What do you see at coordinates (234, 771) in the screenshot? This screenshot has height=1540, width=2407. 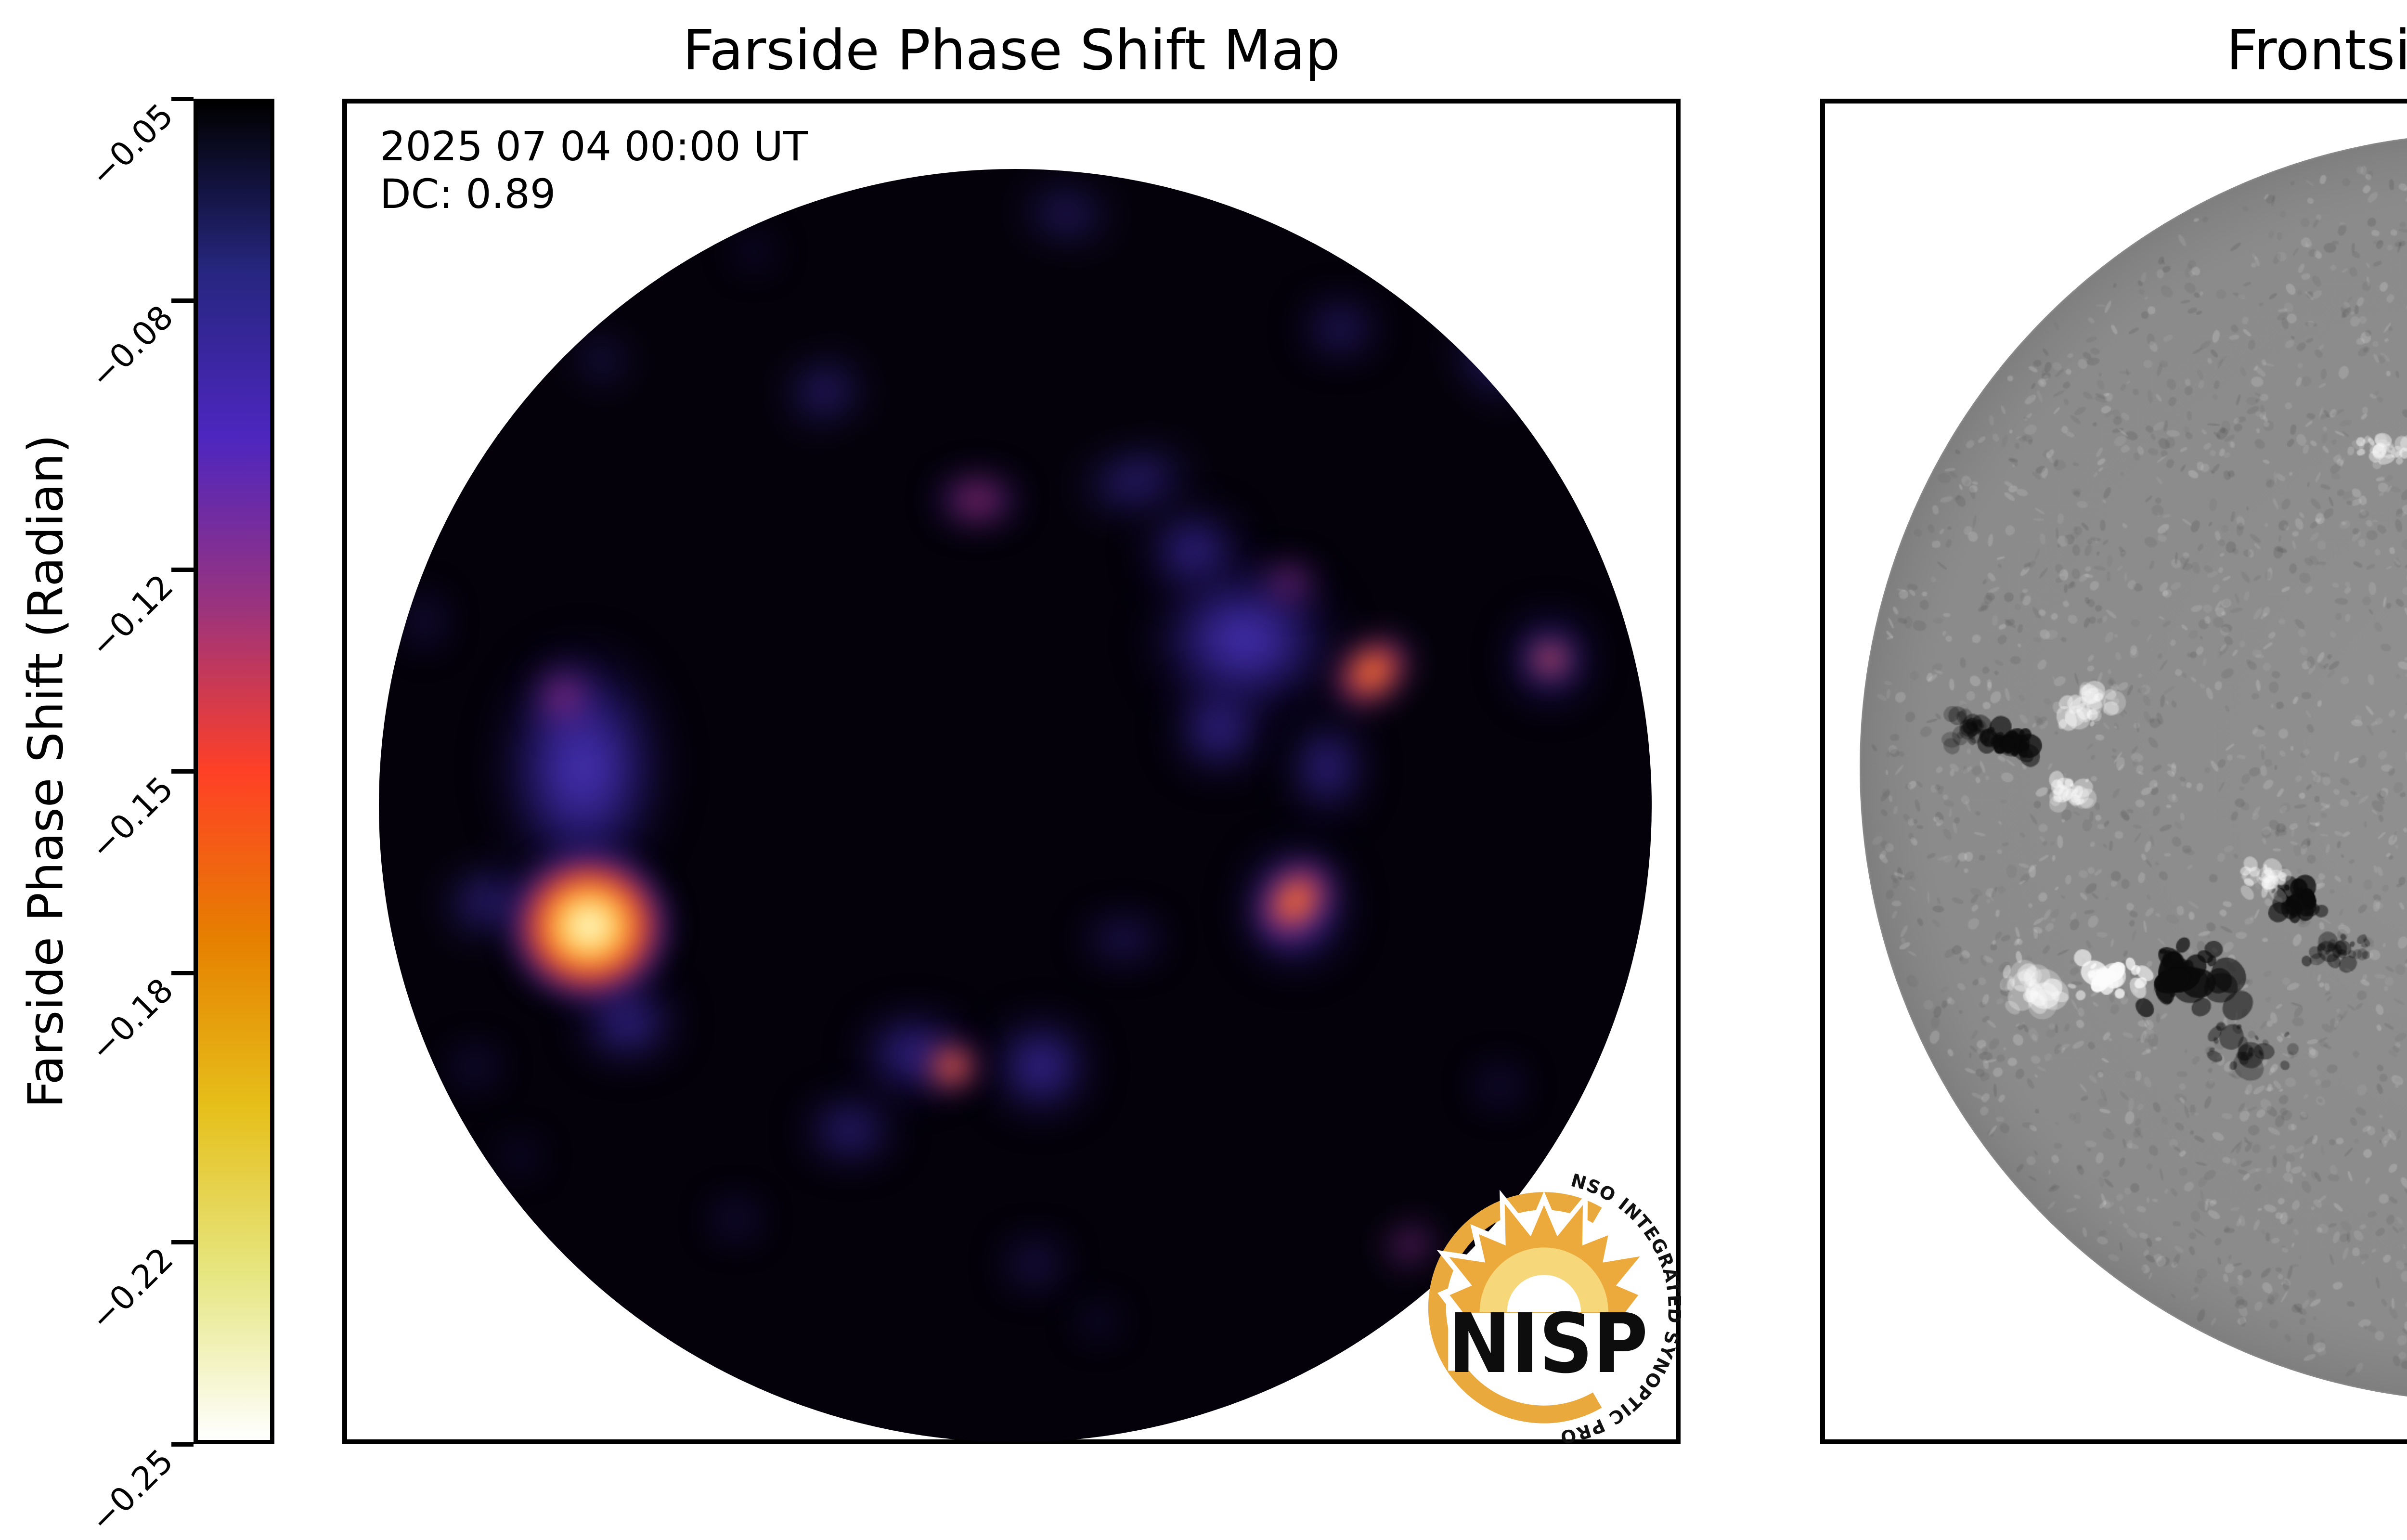 I see `colorbar-gradient` at bounding box center [234, 771].